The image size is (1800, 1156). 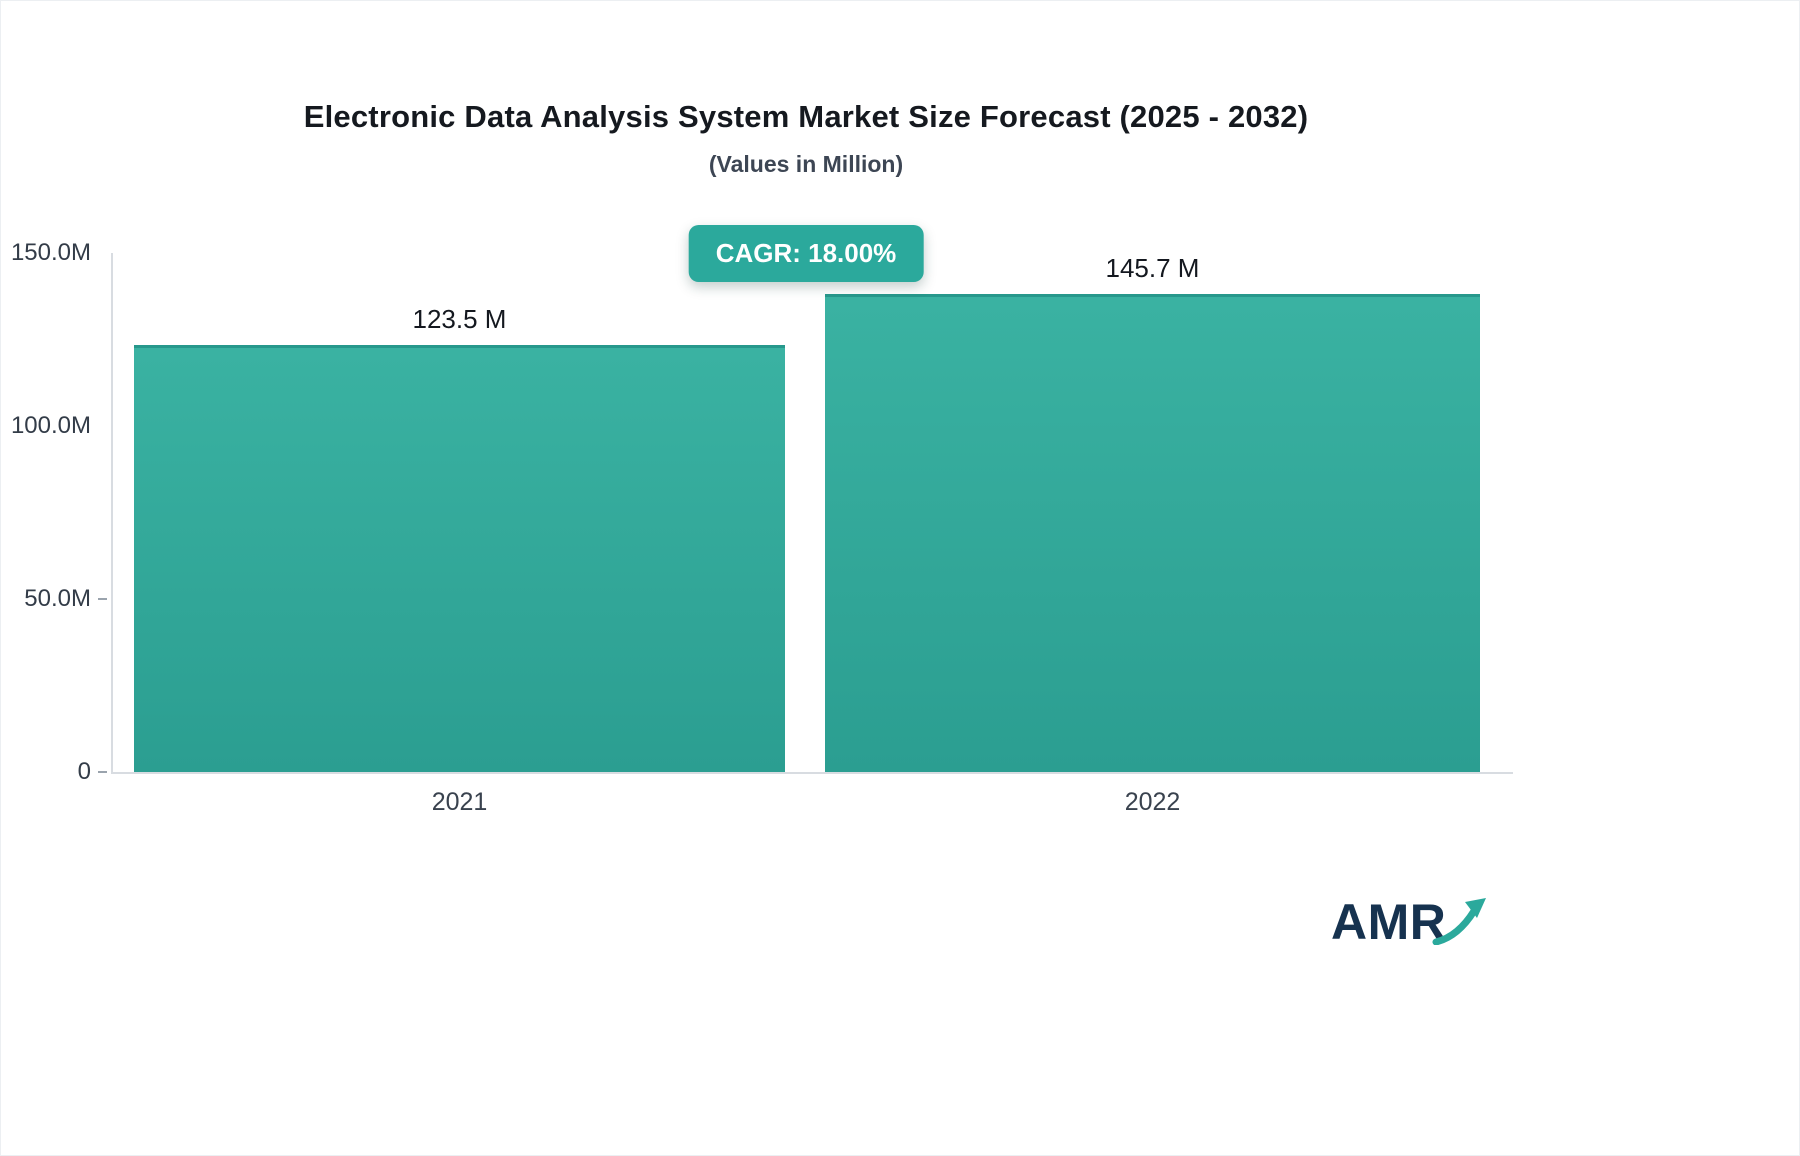 I want to click on y-tick-label: 50.0M, so click(x=57, y=598).